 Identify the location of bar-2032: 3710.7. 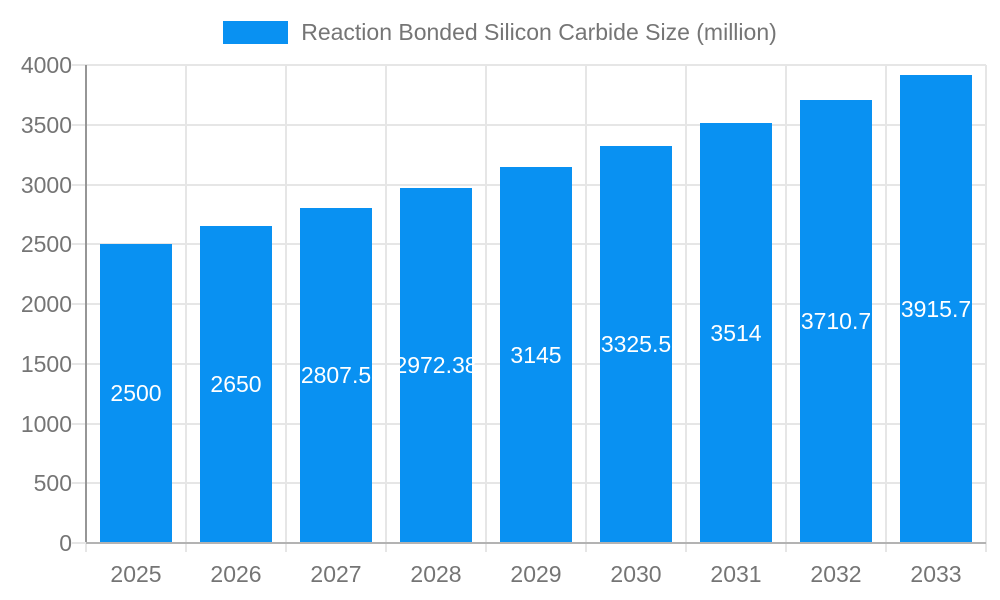
(836, 321).